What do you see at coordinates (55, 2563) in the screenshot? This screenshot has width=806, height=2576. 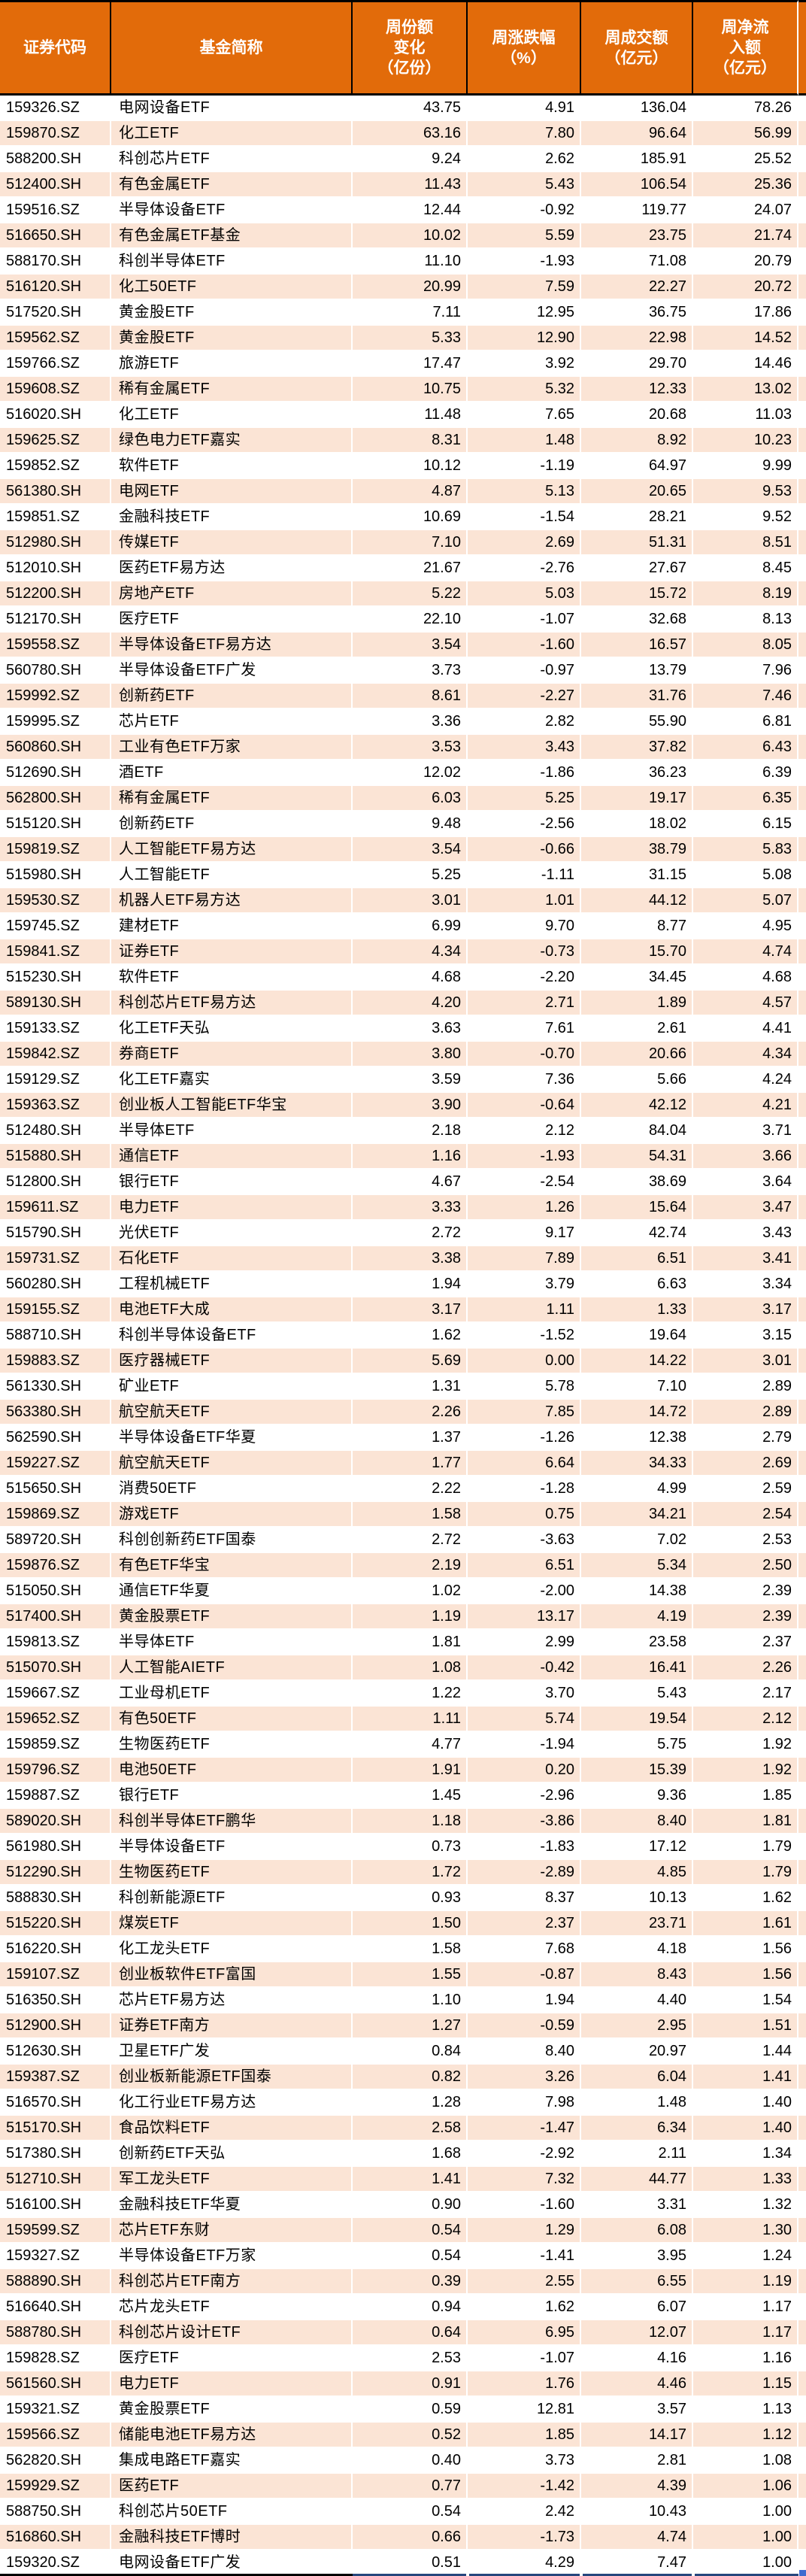 I see `code-cell: 159320.SZ` at bounding box center [55, 2563].